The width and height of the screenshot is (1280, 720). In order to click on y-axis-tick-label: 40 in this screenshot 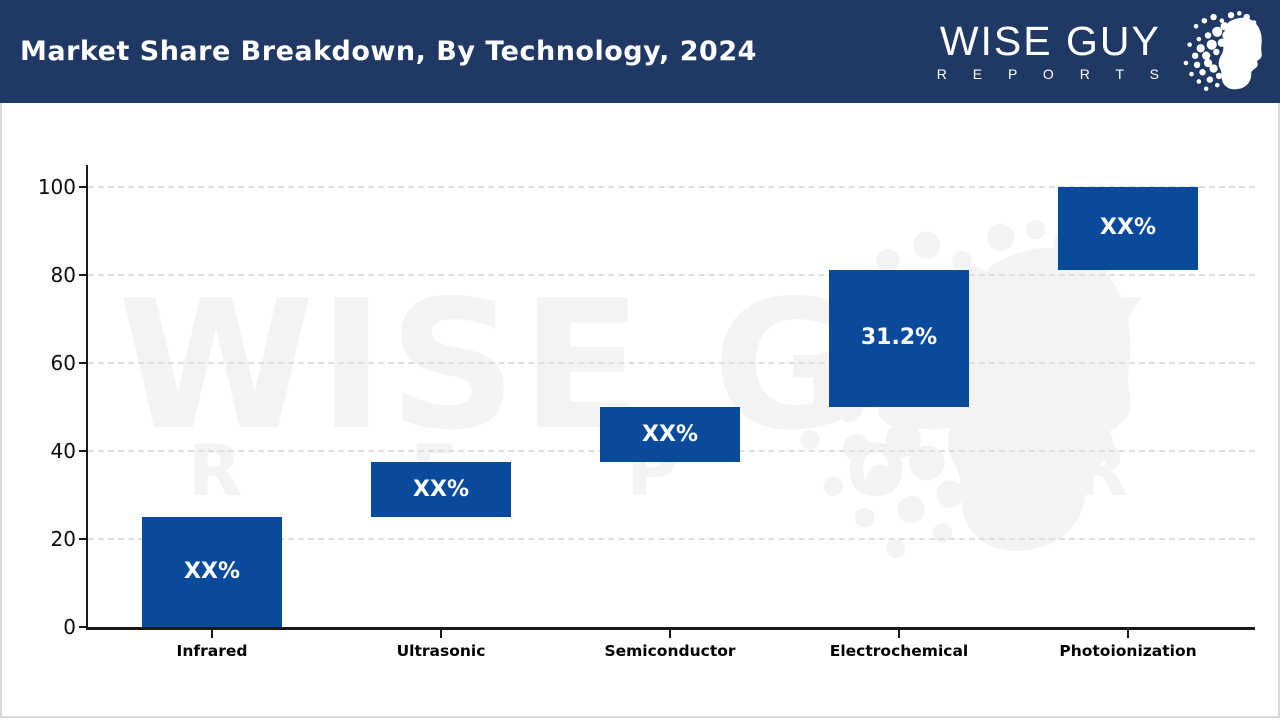, I will do `click(63, 451)`.